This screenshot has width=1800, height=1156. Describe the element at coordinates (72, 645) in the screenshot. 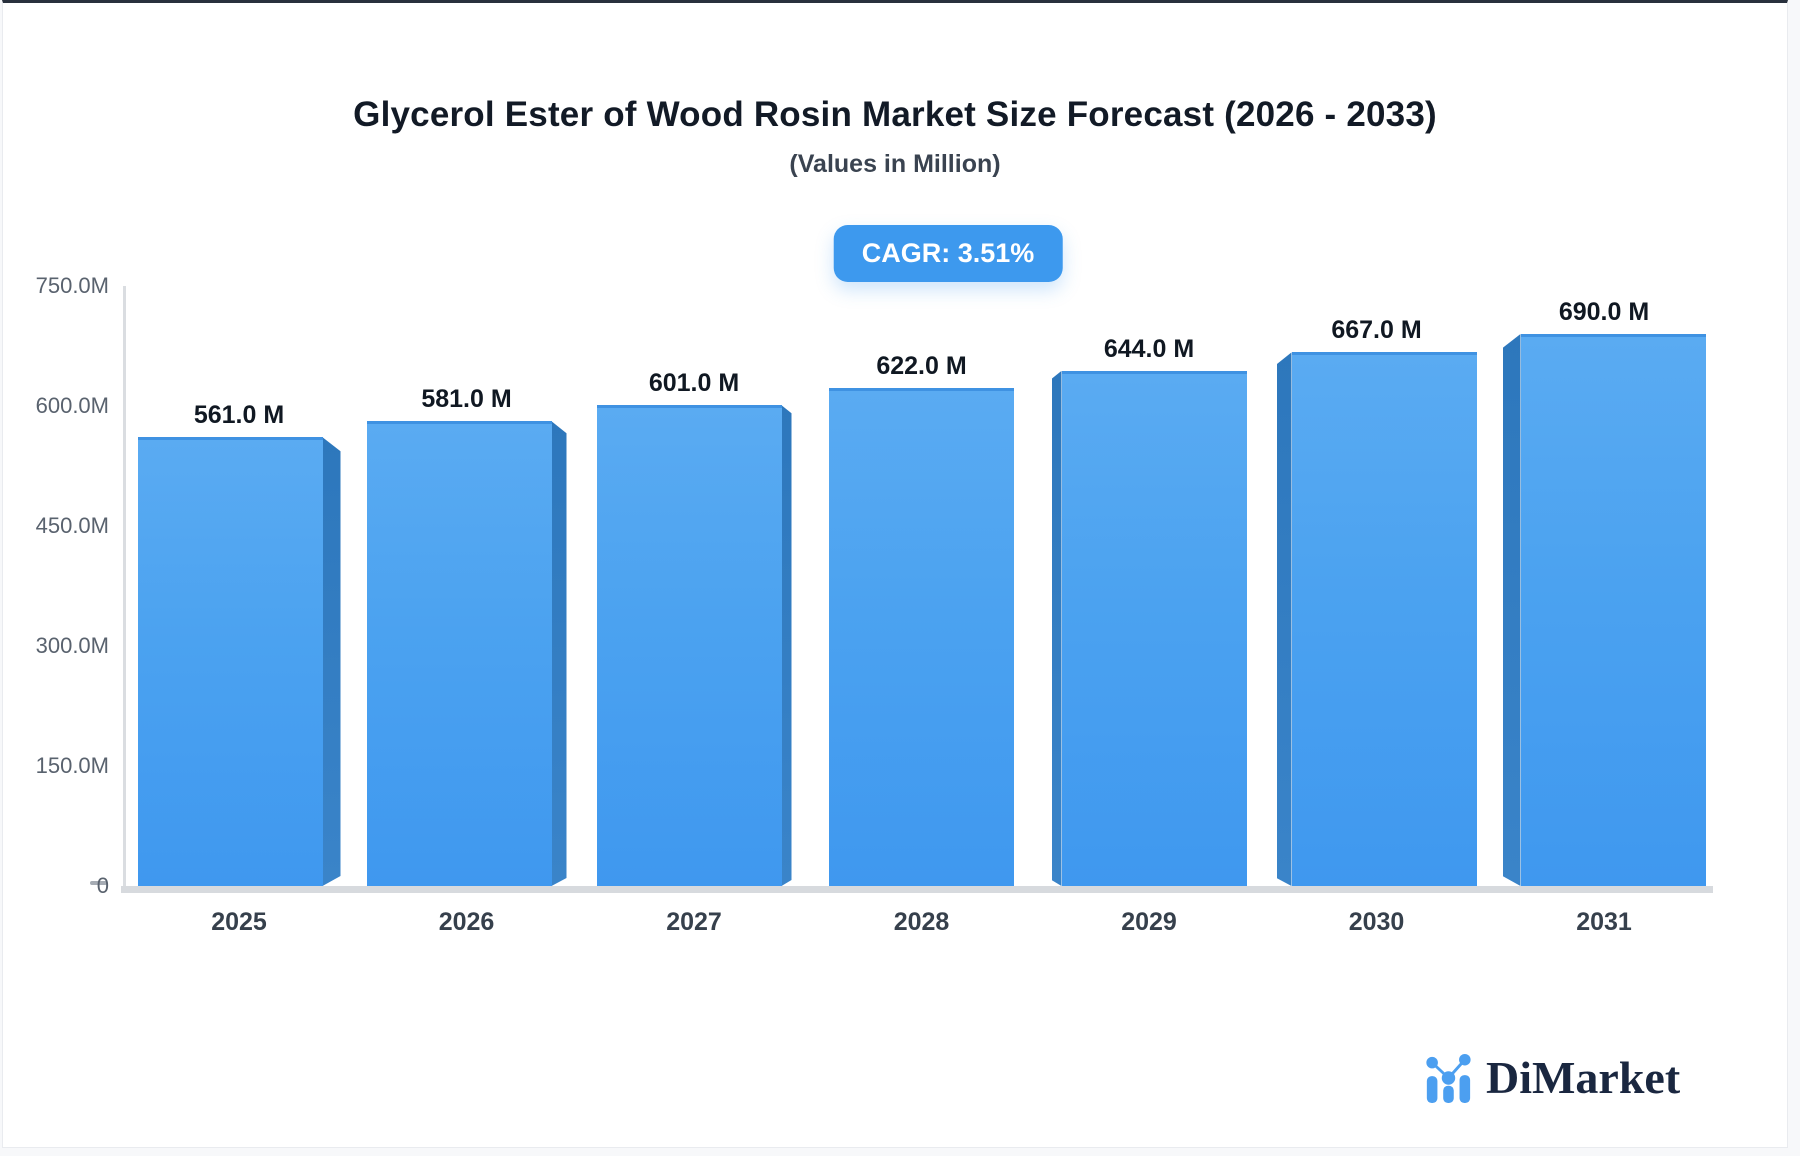

I see `y-tick-label: 300.0M` at that location.